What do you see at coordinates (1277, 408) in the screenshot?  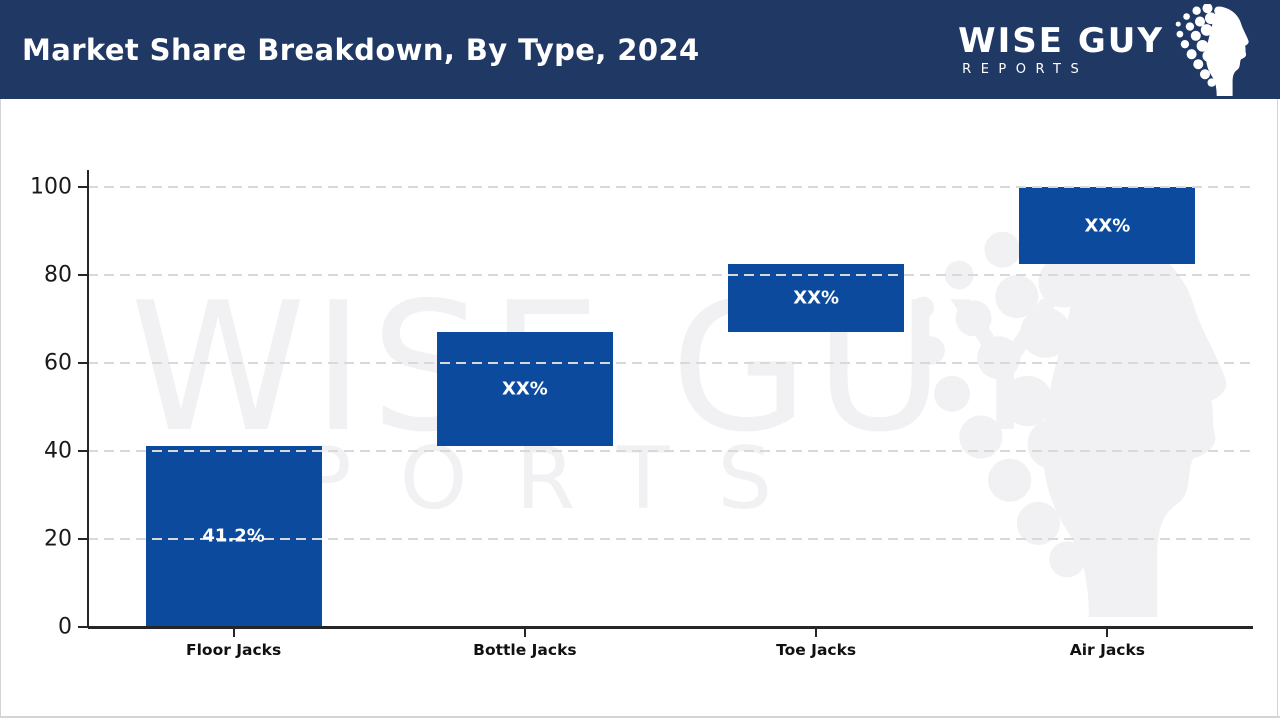 I see `right-border` at bounding box center [1277, 408].